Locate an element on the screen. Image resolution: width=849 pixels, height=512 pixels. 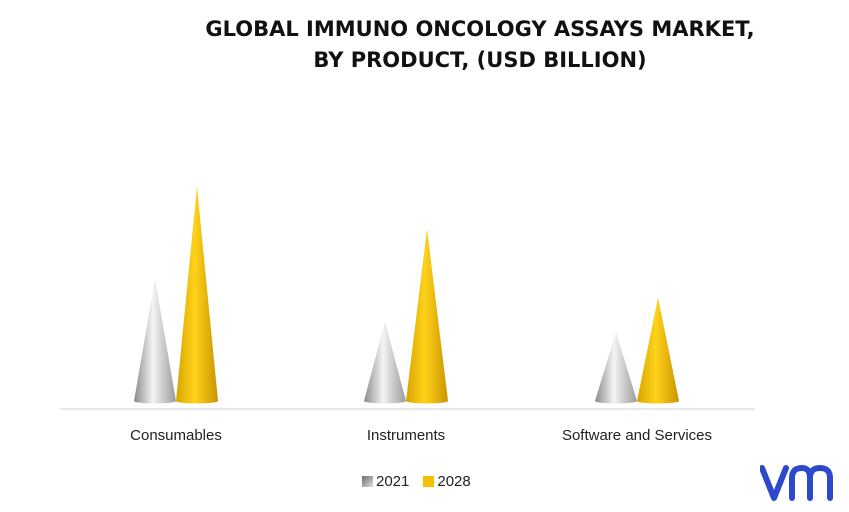
legend-item-2021: 2021 is located at coordinates (385, 481).